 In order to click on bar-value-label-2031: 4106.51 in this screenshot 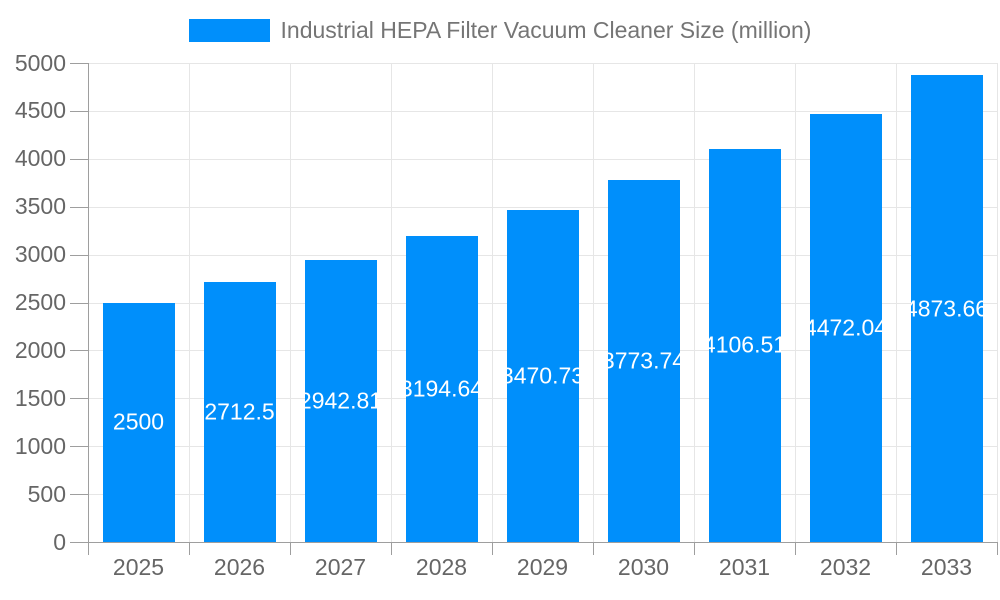, I will do `click(744, 344)`.